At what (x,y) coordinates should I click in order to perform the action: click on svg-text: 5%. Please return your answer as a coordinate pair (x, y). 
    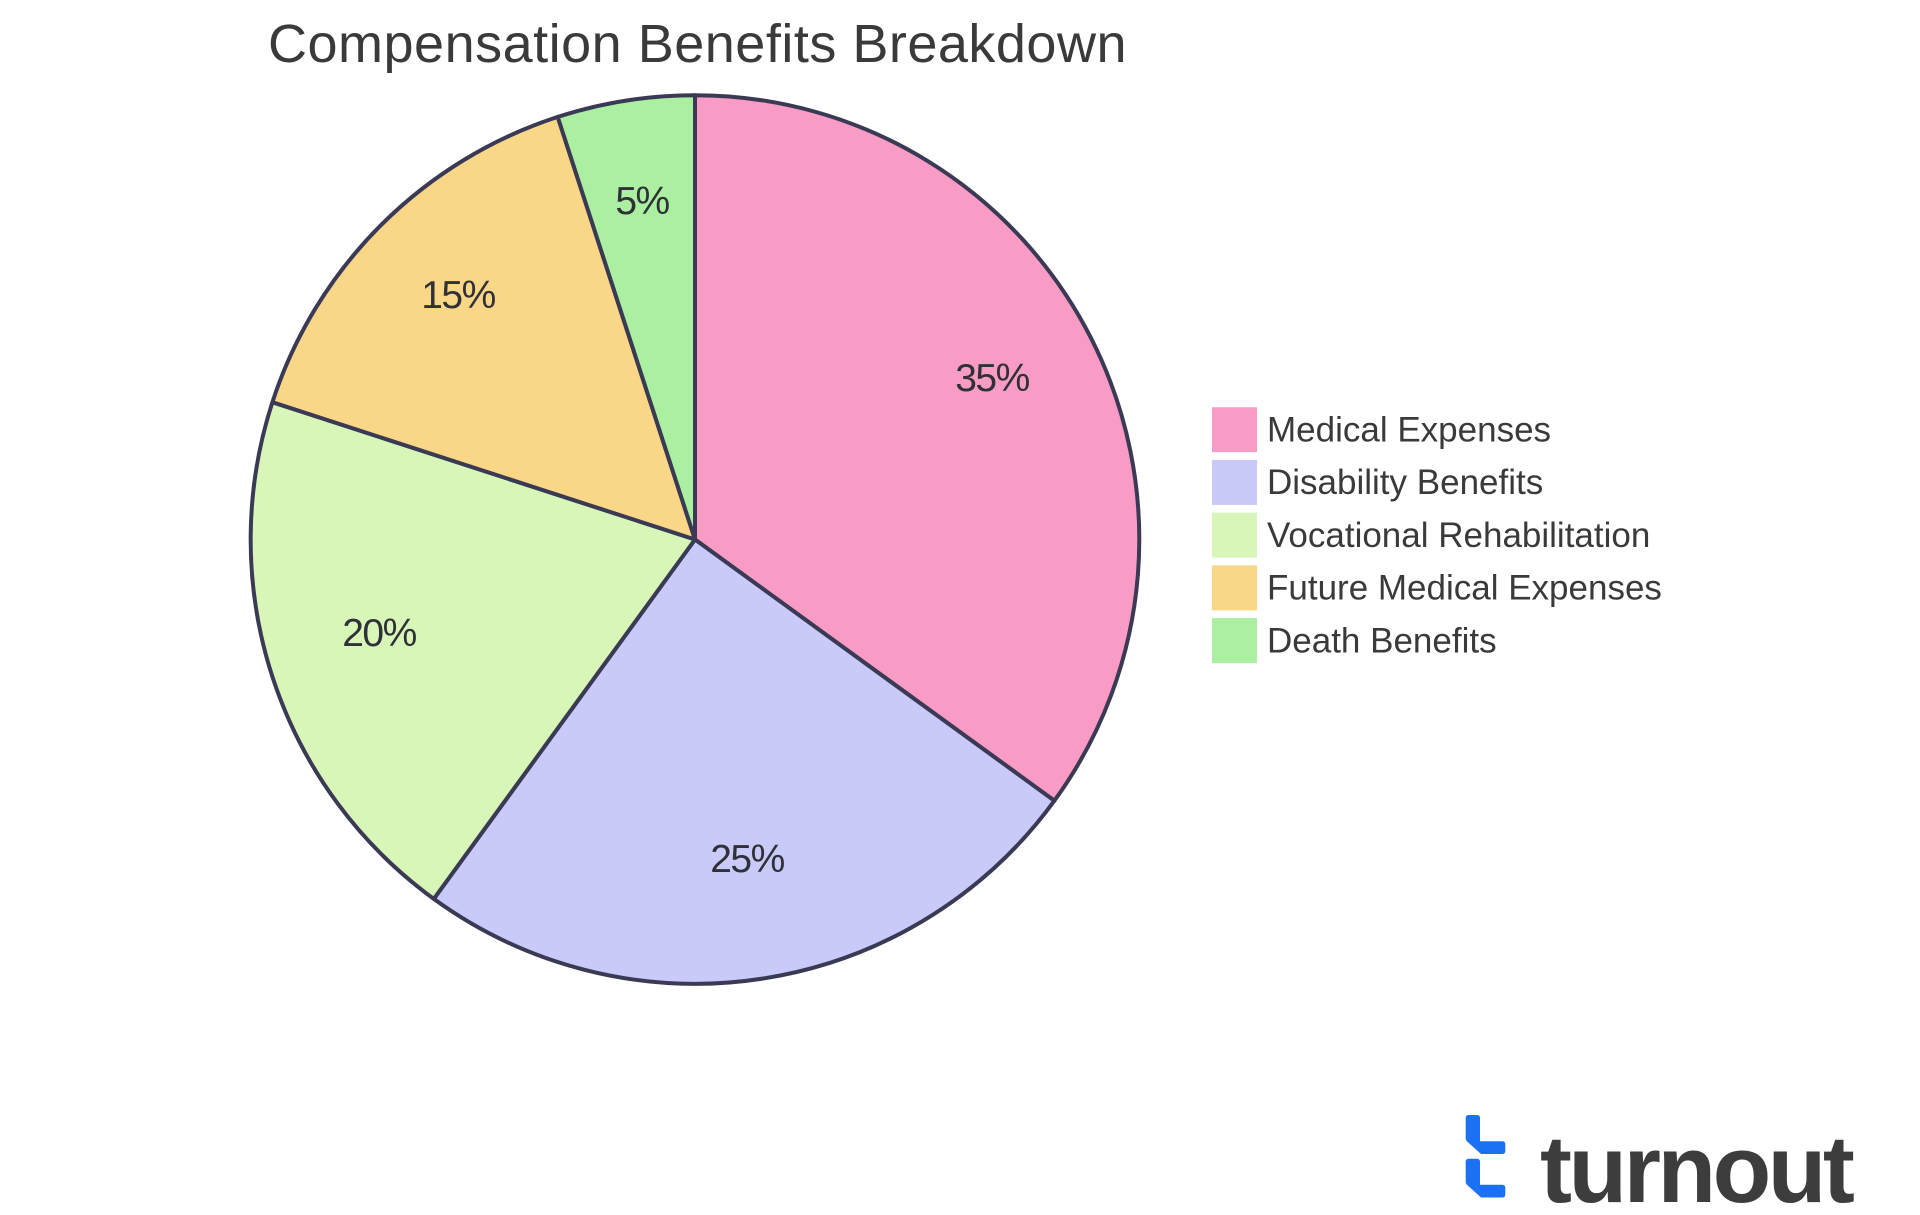
    Looking at the image, I should click on (642, 201).